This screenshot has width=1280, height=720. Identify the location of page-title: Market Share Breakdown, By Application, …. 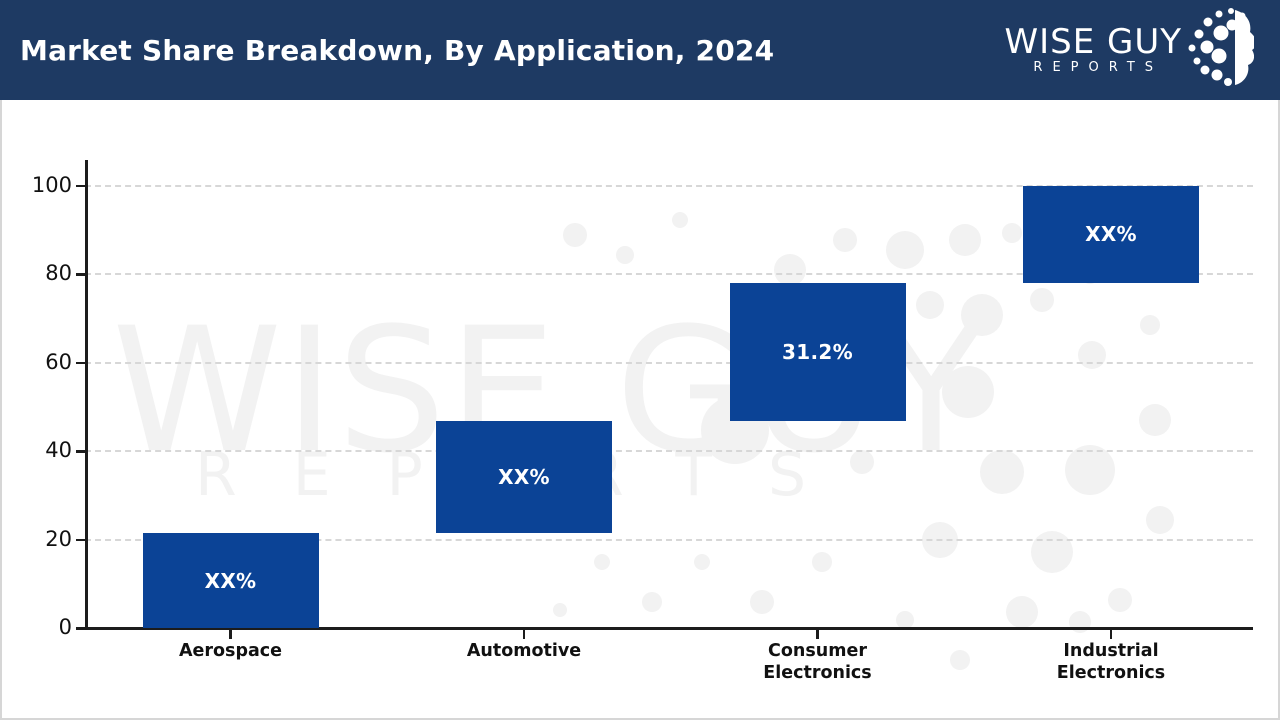
(397, 50).